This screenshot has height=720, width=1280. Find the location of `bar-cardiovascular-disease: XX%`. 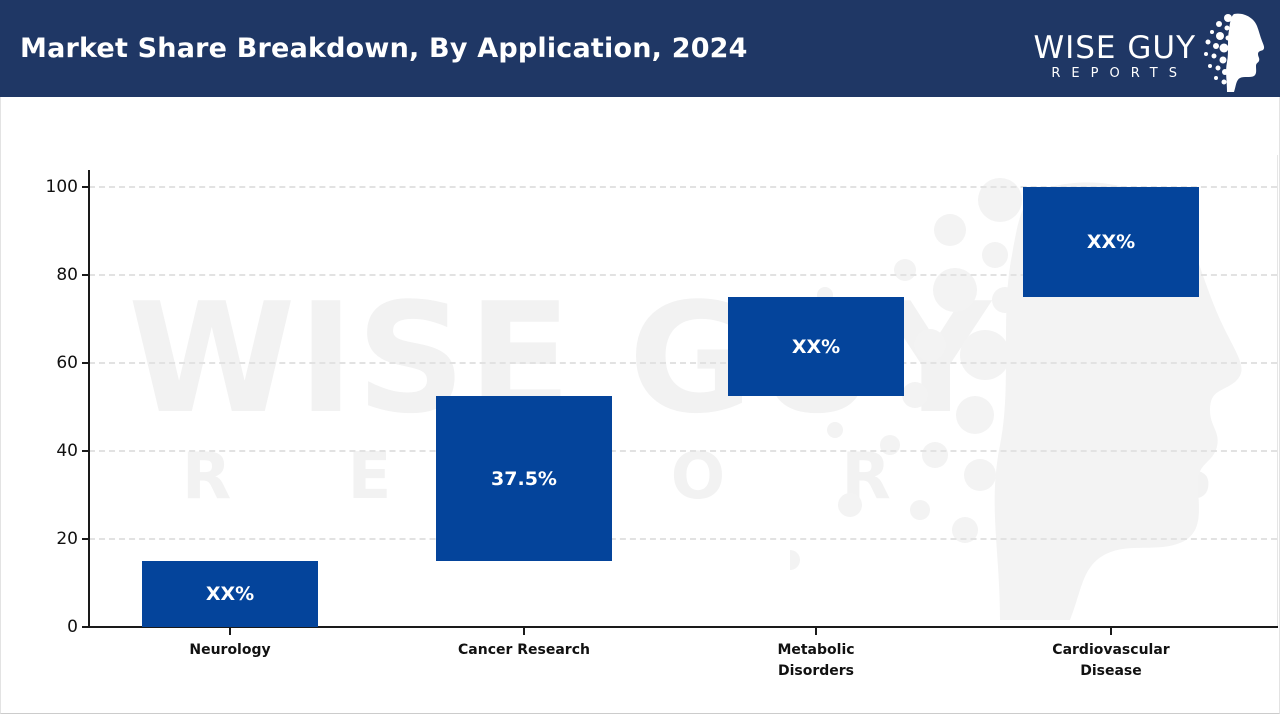

bar-cardiovascular-disease: XX% is located at coordinates (1111, 242).